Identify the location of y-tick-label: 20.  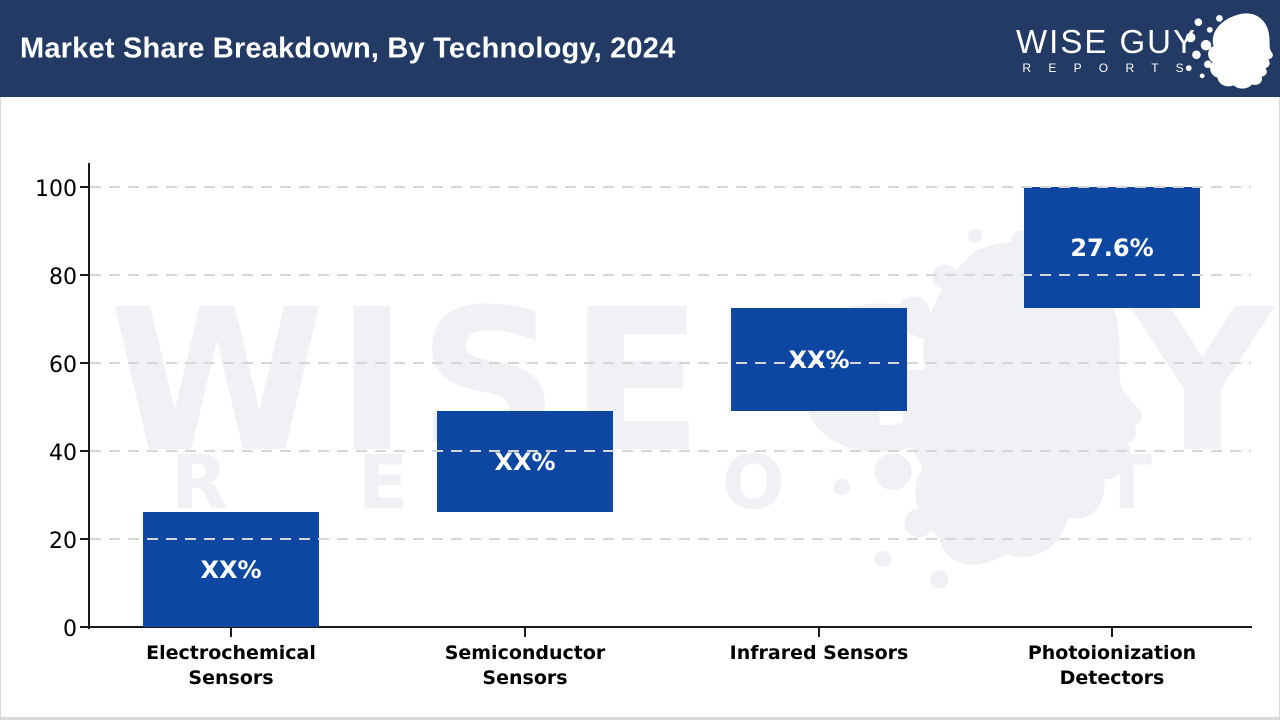
(63, 541).